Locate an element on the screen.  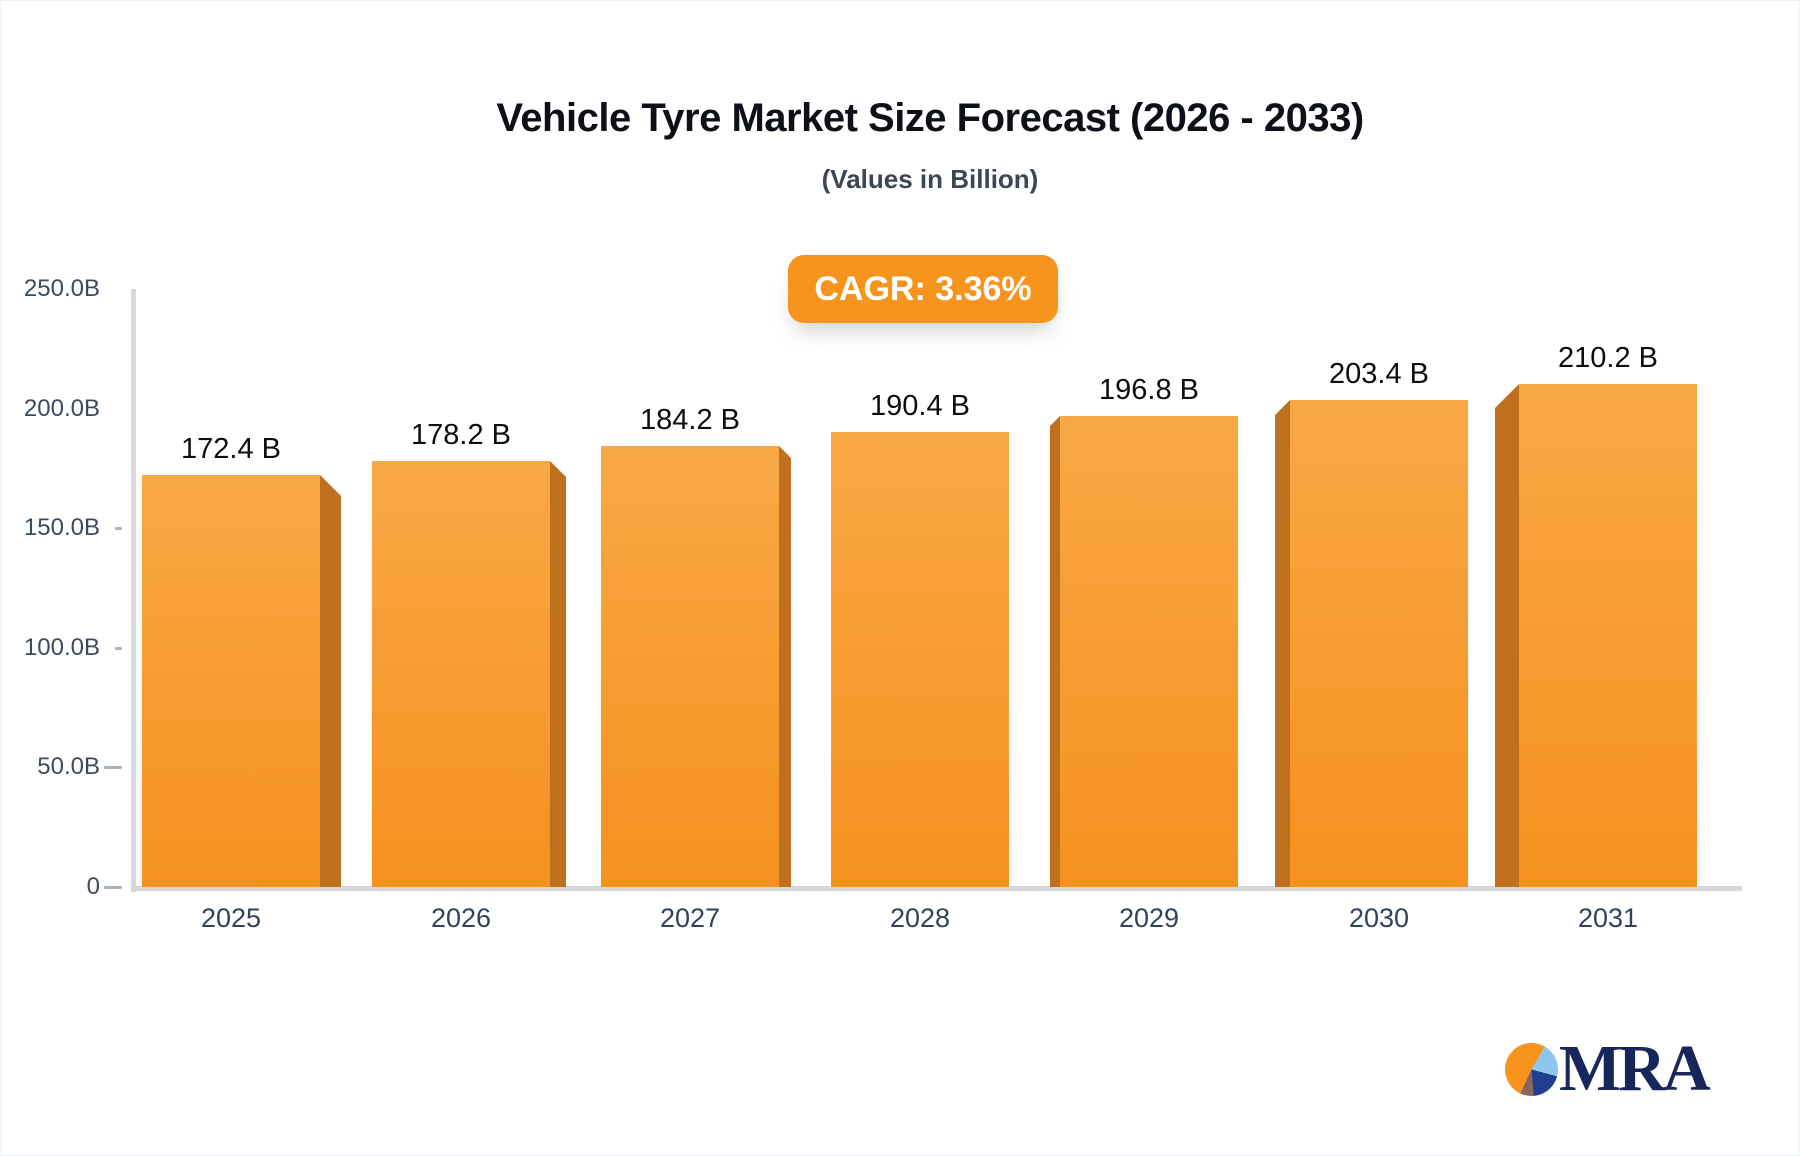
x-axis-tick-label: 2029 is located at coordinates (1149, 918).